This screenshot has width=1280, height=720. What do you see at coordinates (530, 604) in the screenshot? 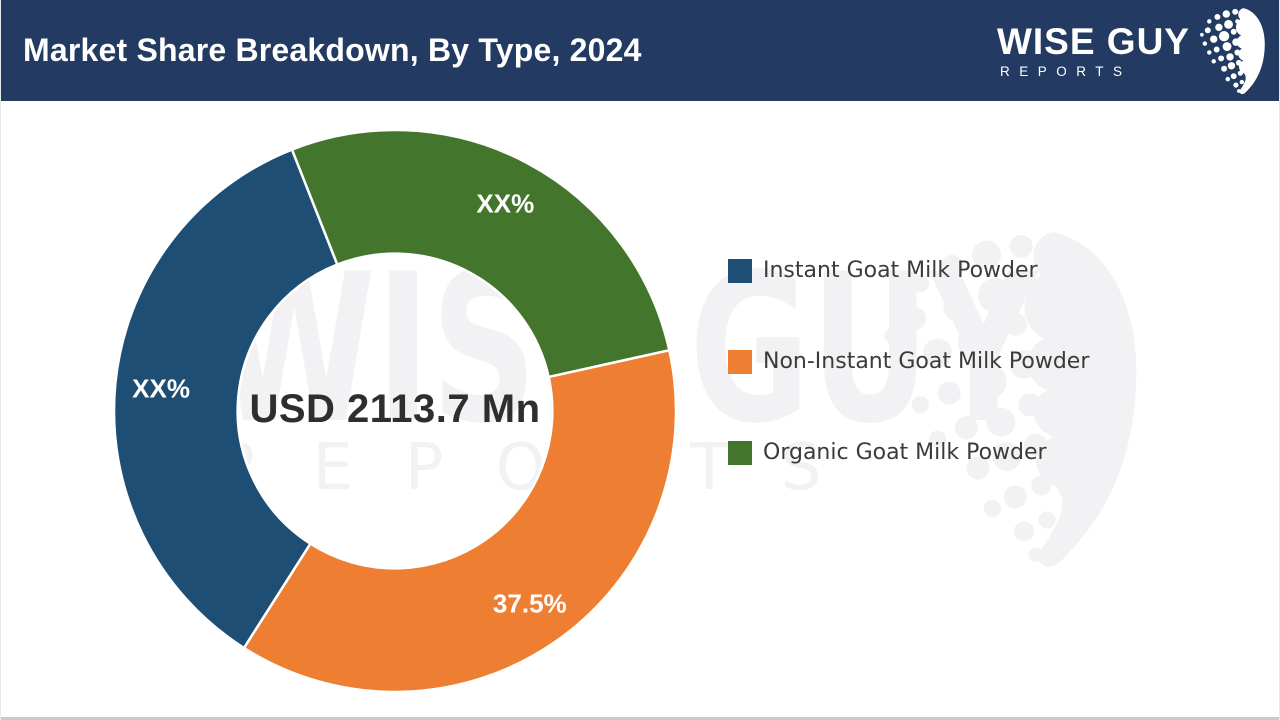
I see `slice-percentage-label: 37.5%` at bounding box center [530, 604].